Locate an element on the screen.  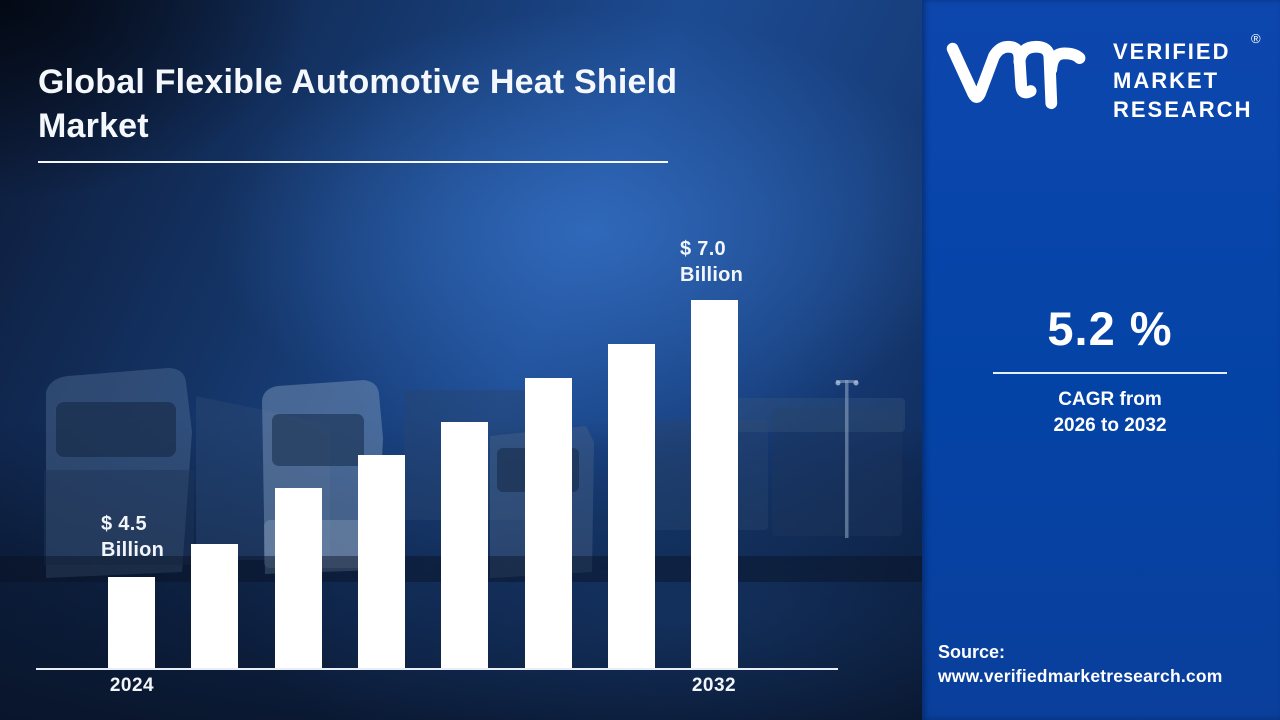
chart-bar-y5 is located at coordinates (548, 523).